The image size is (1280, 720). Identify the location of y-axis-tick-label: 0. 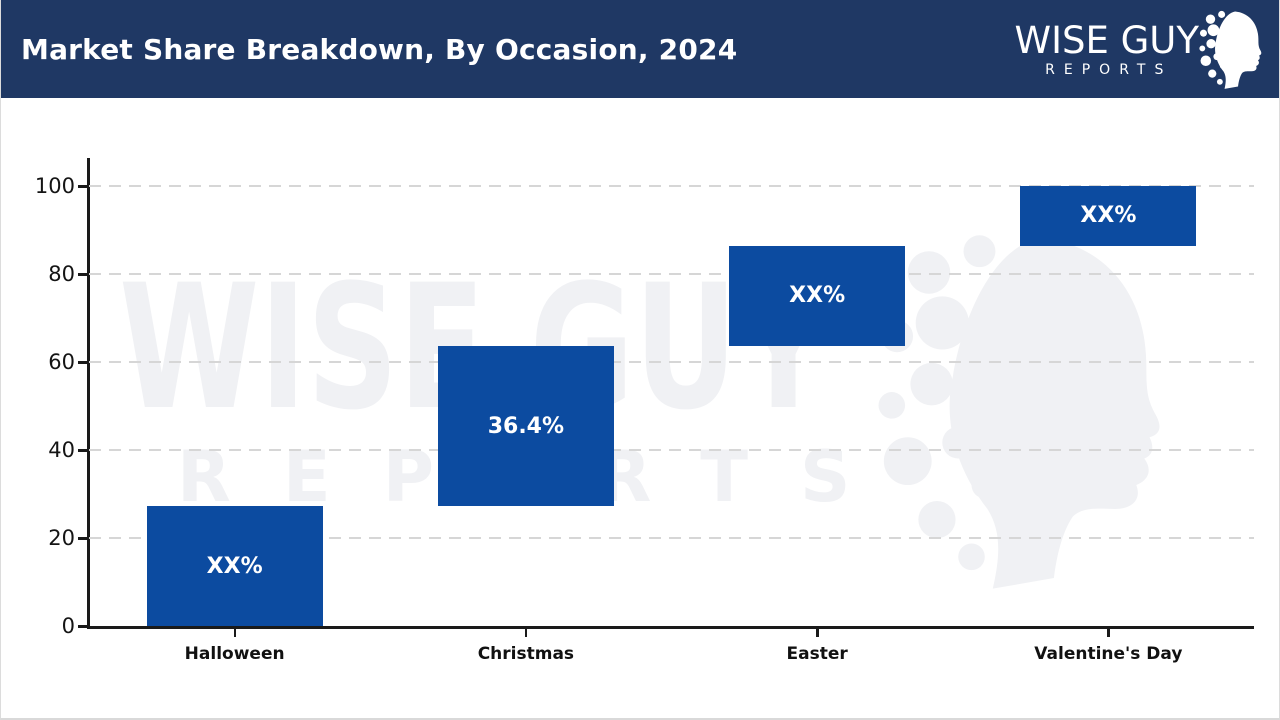
(68, 626).